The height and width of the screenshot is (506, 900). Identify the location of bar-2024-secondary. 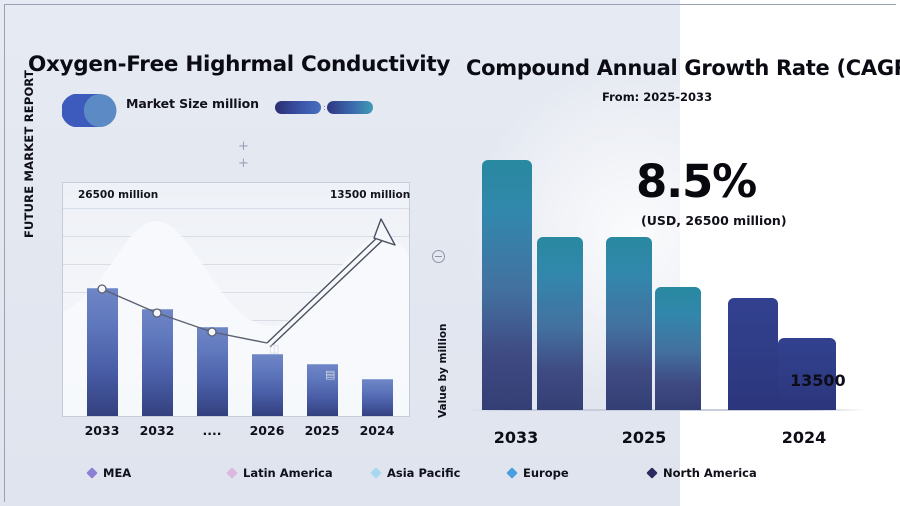
(807, 374).